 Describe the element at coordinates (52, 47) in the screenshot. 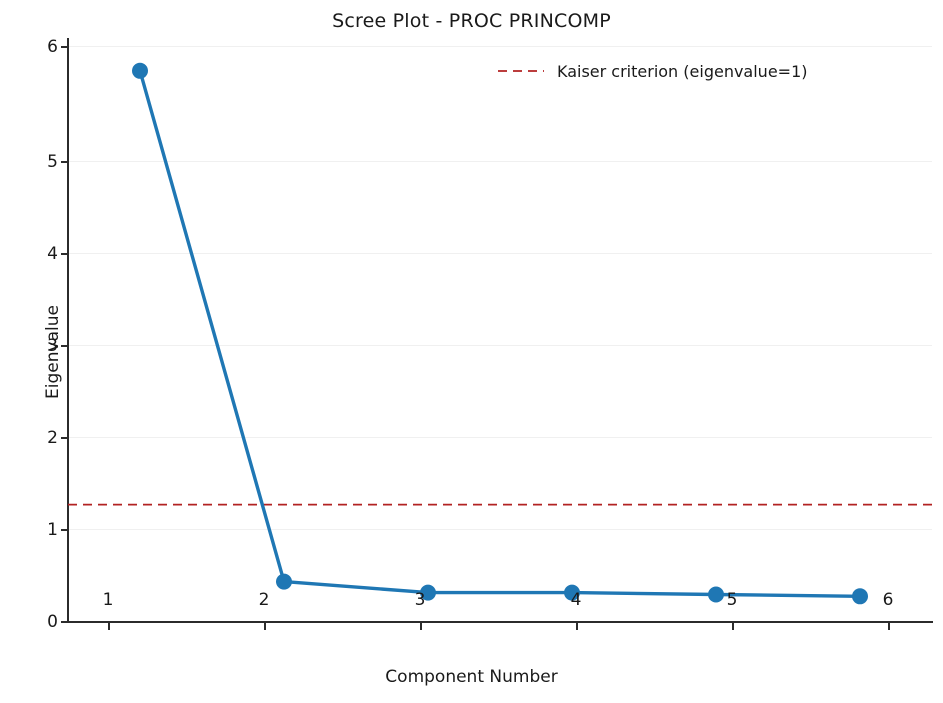

I see `y-tick-label-6: 6` at that location.